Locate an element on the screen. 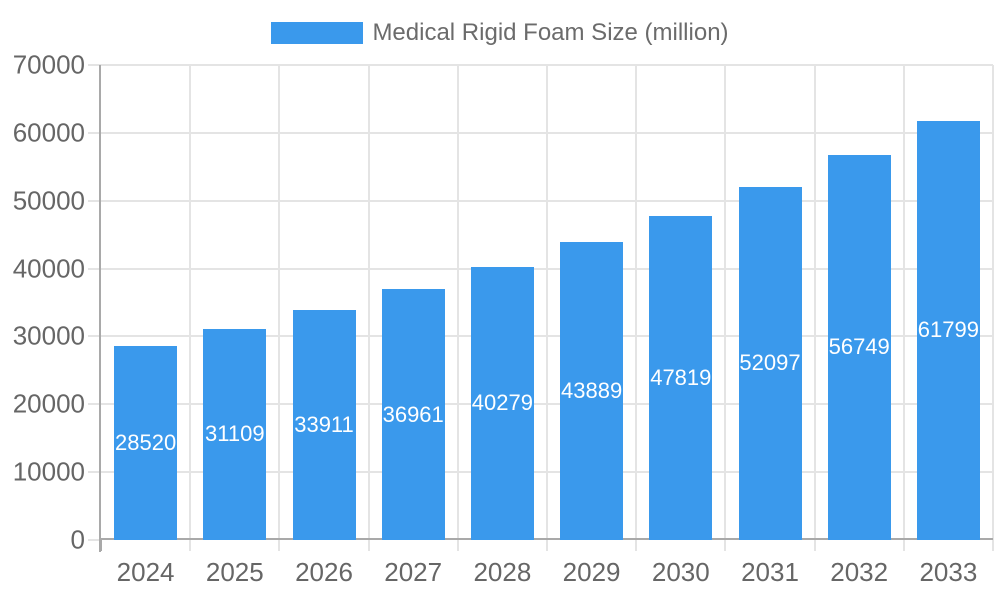 This screenshot has width=1000, height=600. bar-value-label: 36961 is located at coordinates (413, 414).